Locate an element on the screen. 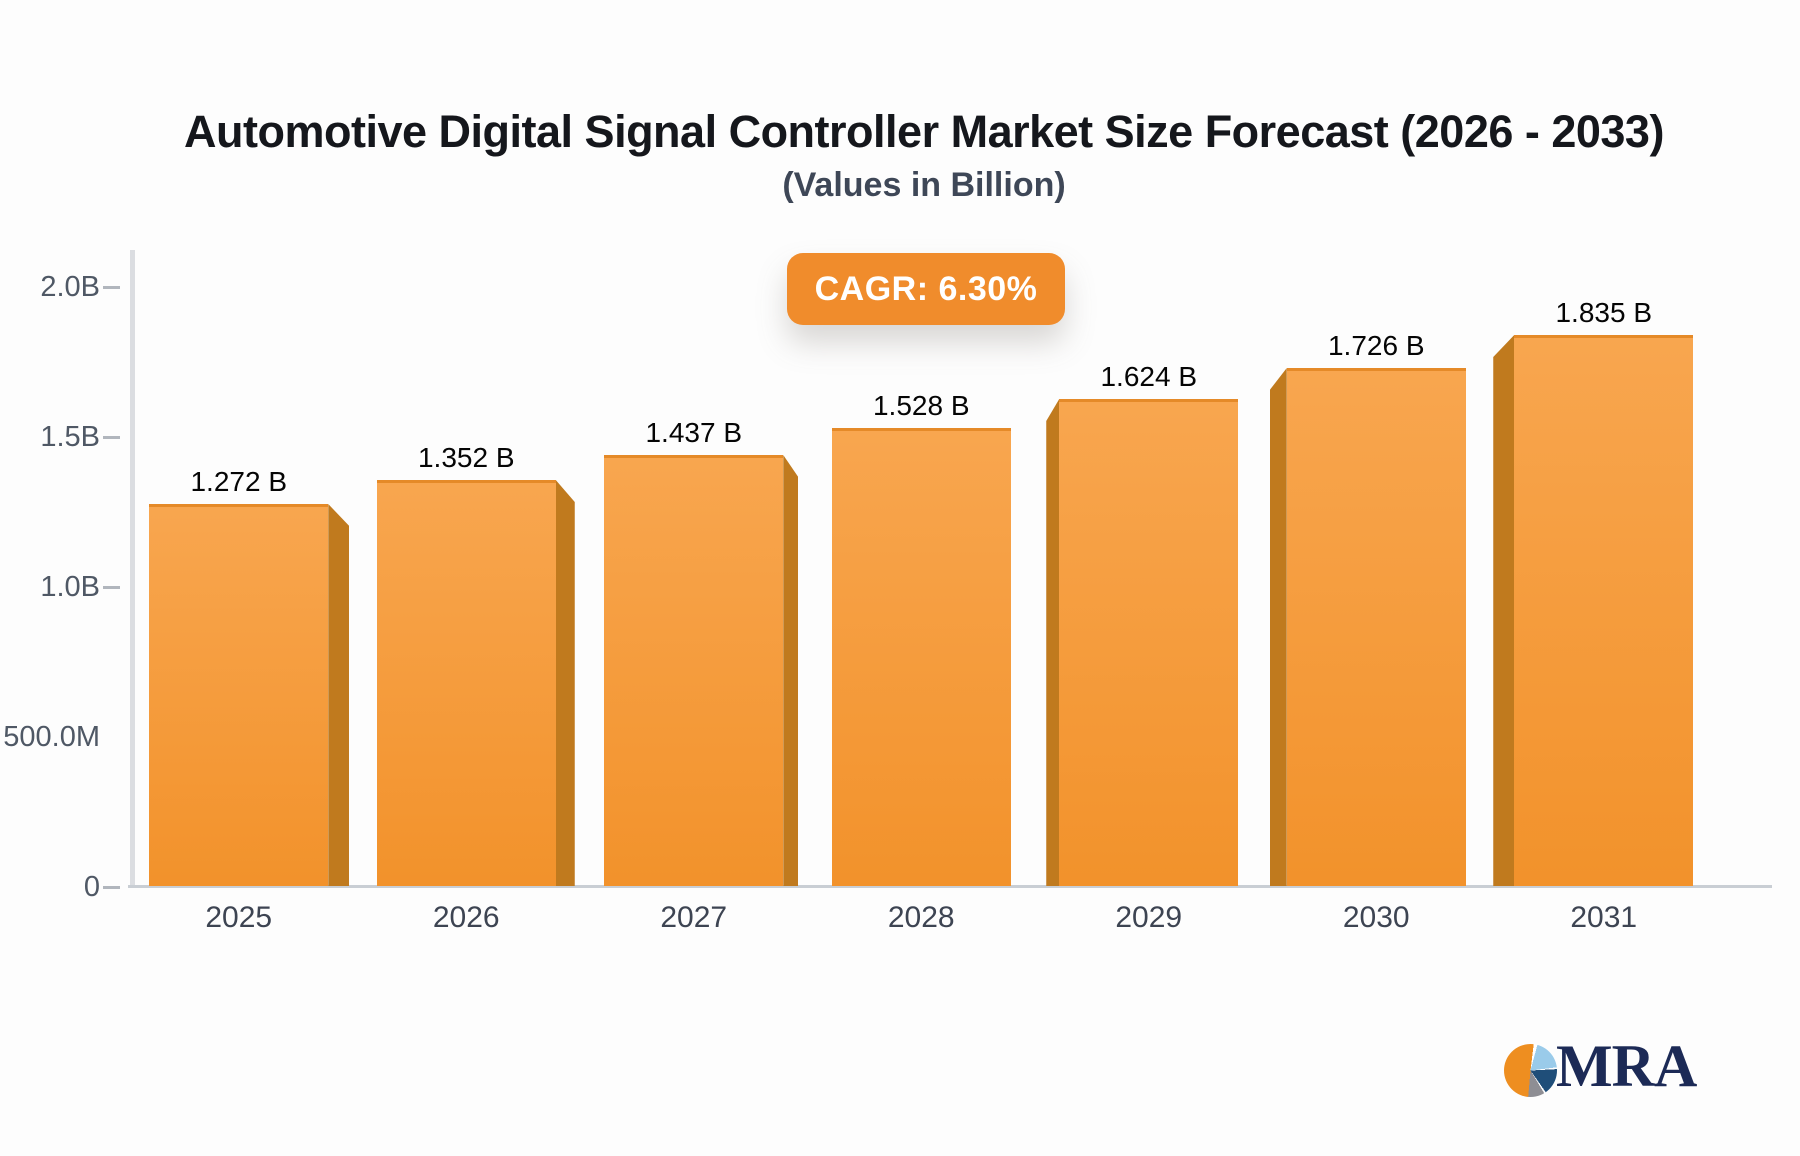  bar-value-label: 1.352 B is located at coordinates (466, 457).